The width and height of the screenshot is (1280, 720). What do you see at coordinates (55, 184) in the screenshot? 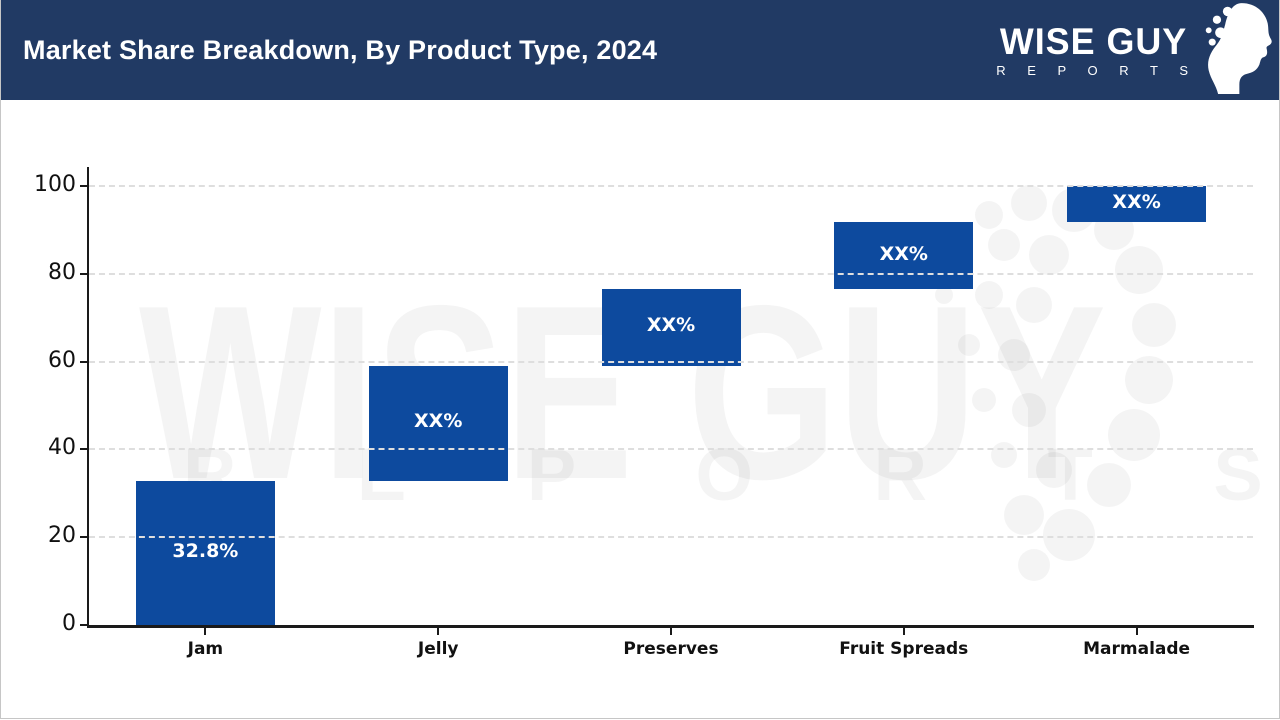
I see `y-tick-label: 100` at bounding box center [55, 184].